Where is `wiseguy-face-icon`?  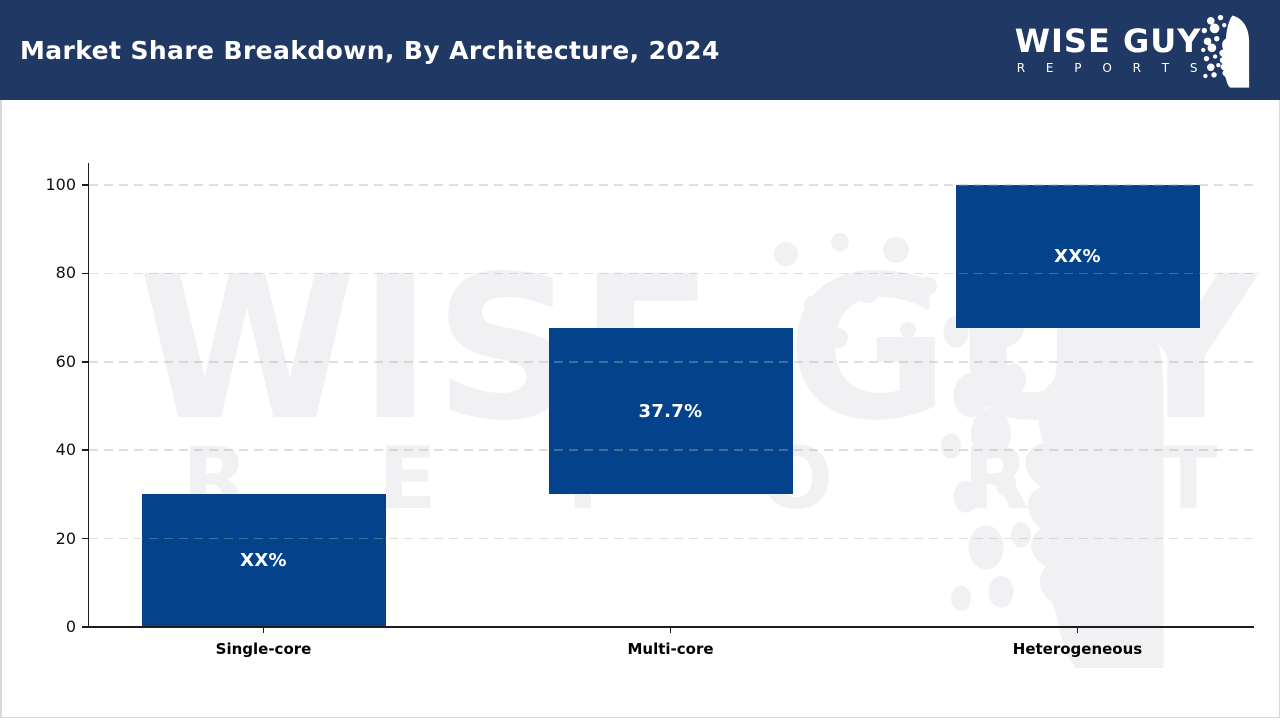
wiseguy-face-icon is located at coordinates (1227, 50).